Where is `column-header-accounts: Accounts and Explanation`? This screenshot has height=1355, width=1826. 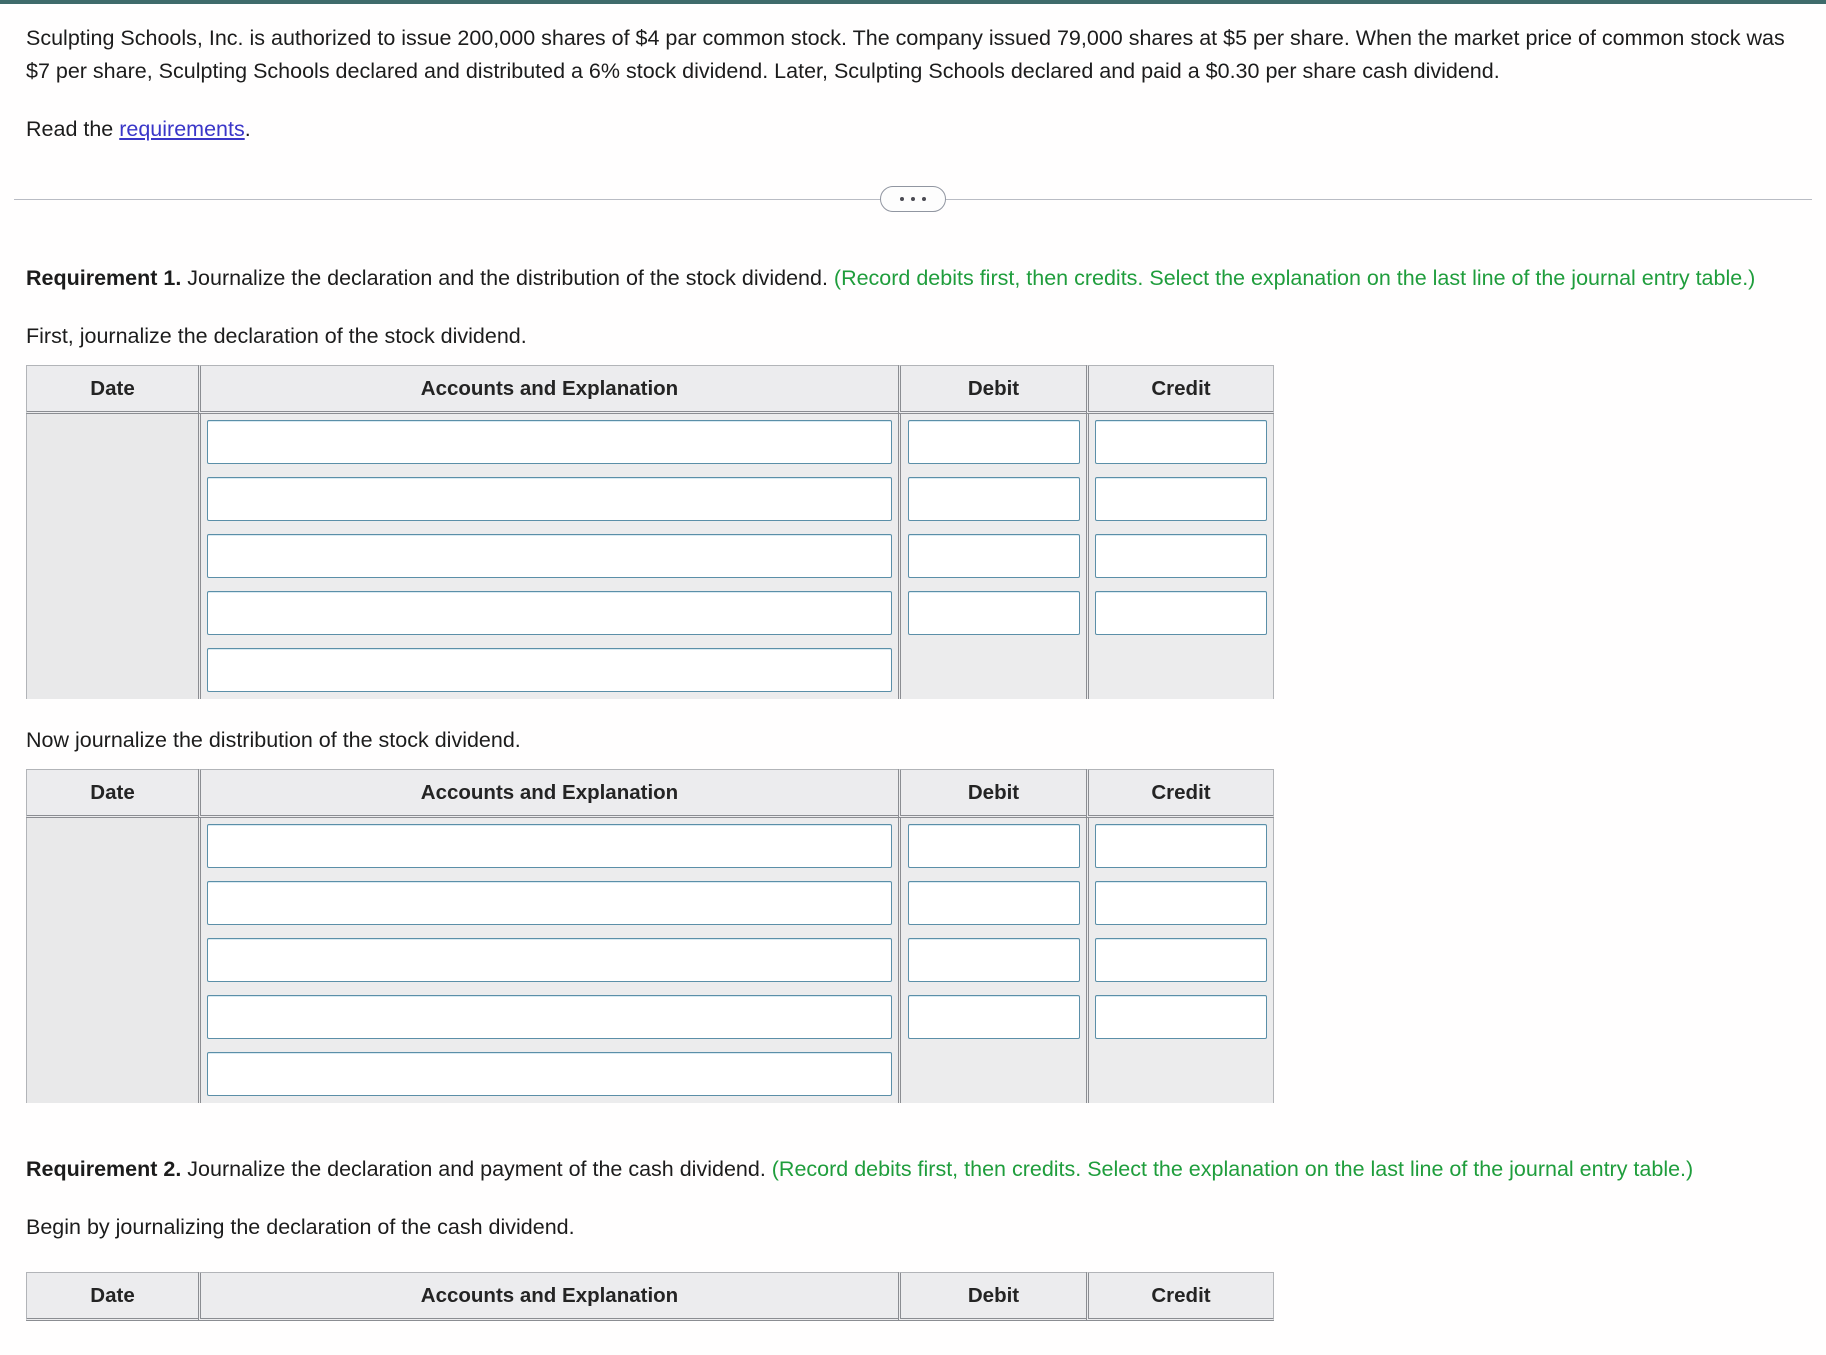
column-header-accounts: Accounts and Explanation is located at coordinates (548, 793).